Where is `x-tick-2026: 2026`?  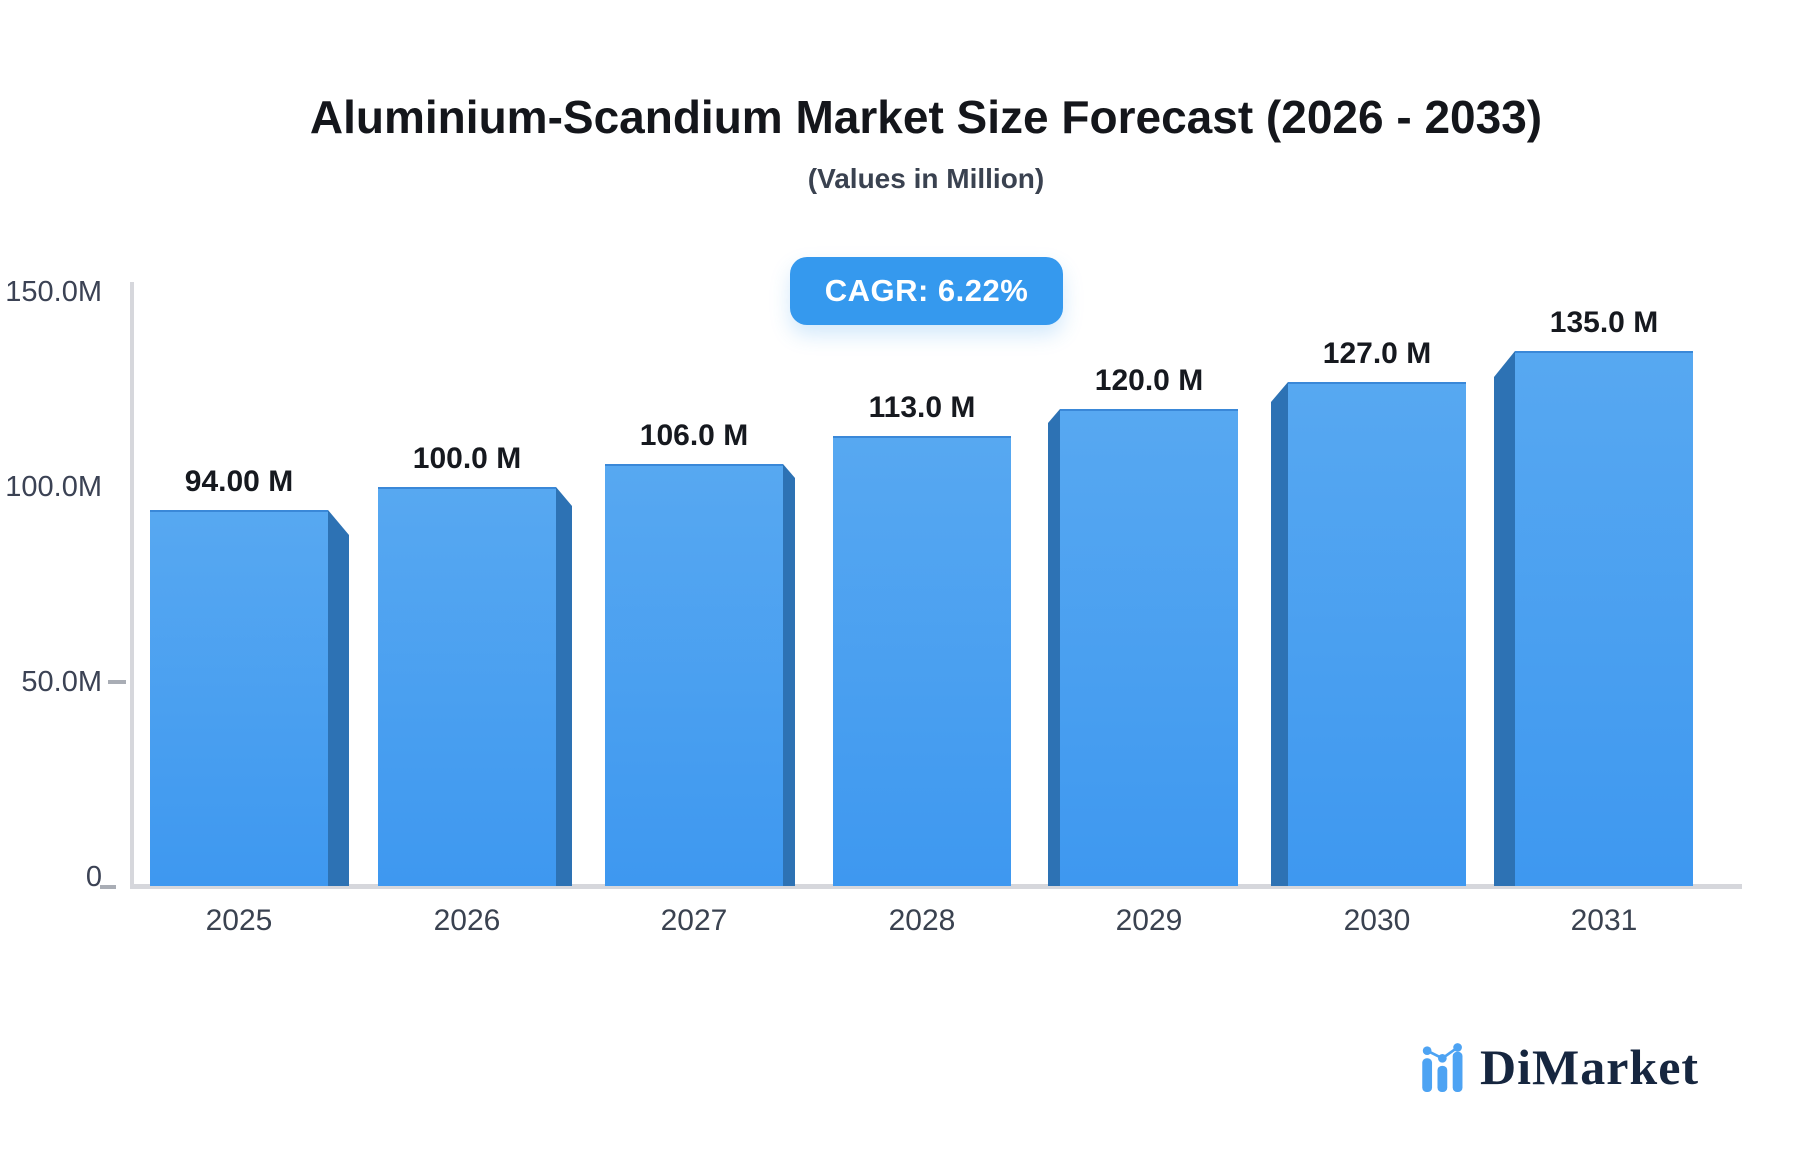
x-tick-2026: 2026 is located at coordinates (467, 920).